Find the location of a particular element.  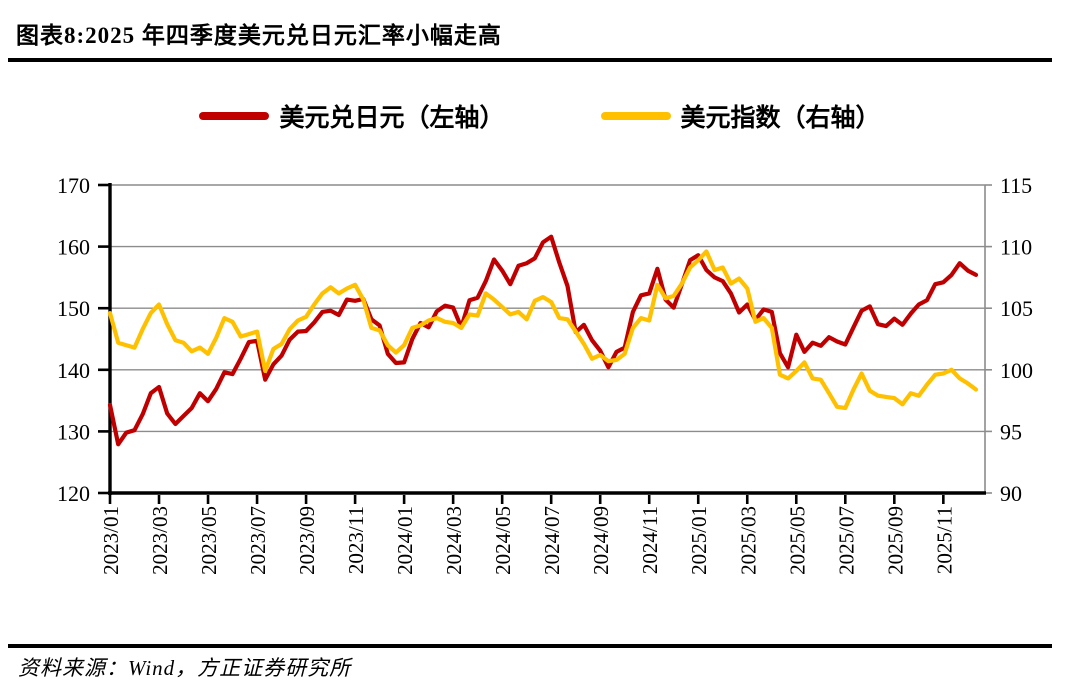

x-axis-tick-label: 2023/03 is located at coordinates (160, 540).